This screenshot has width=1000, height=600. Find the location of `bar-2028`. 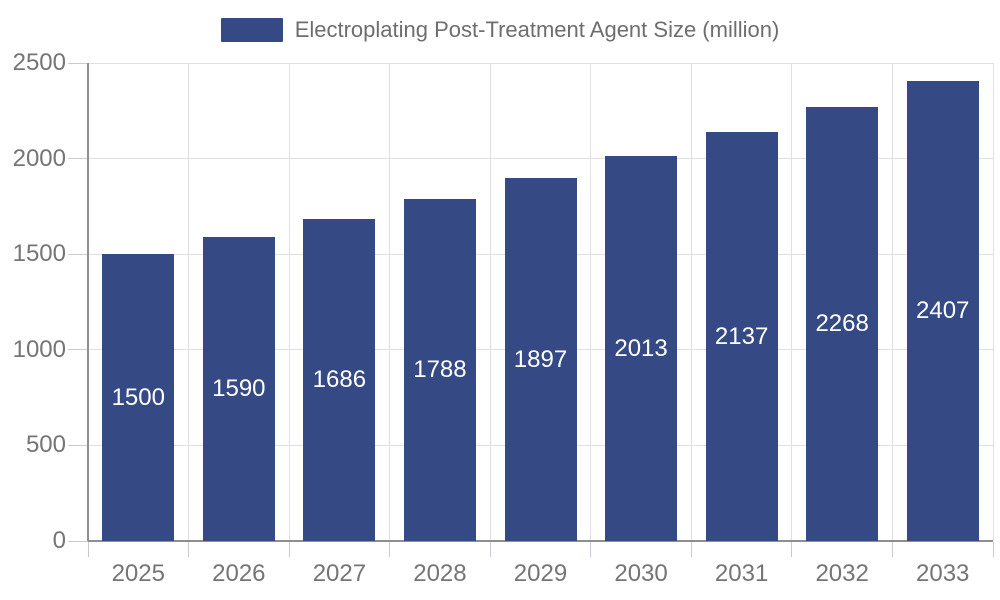

bar-2028 is located at coordinates (439, 370).